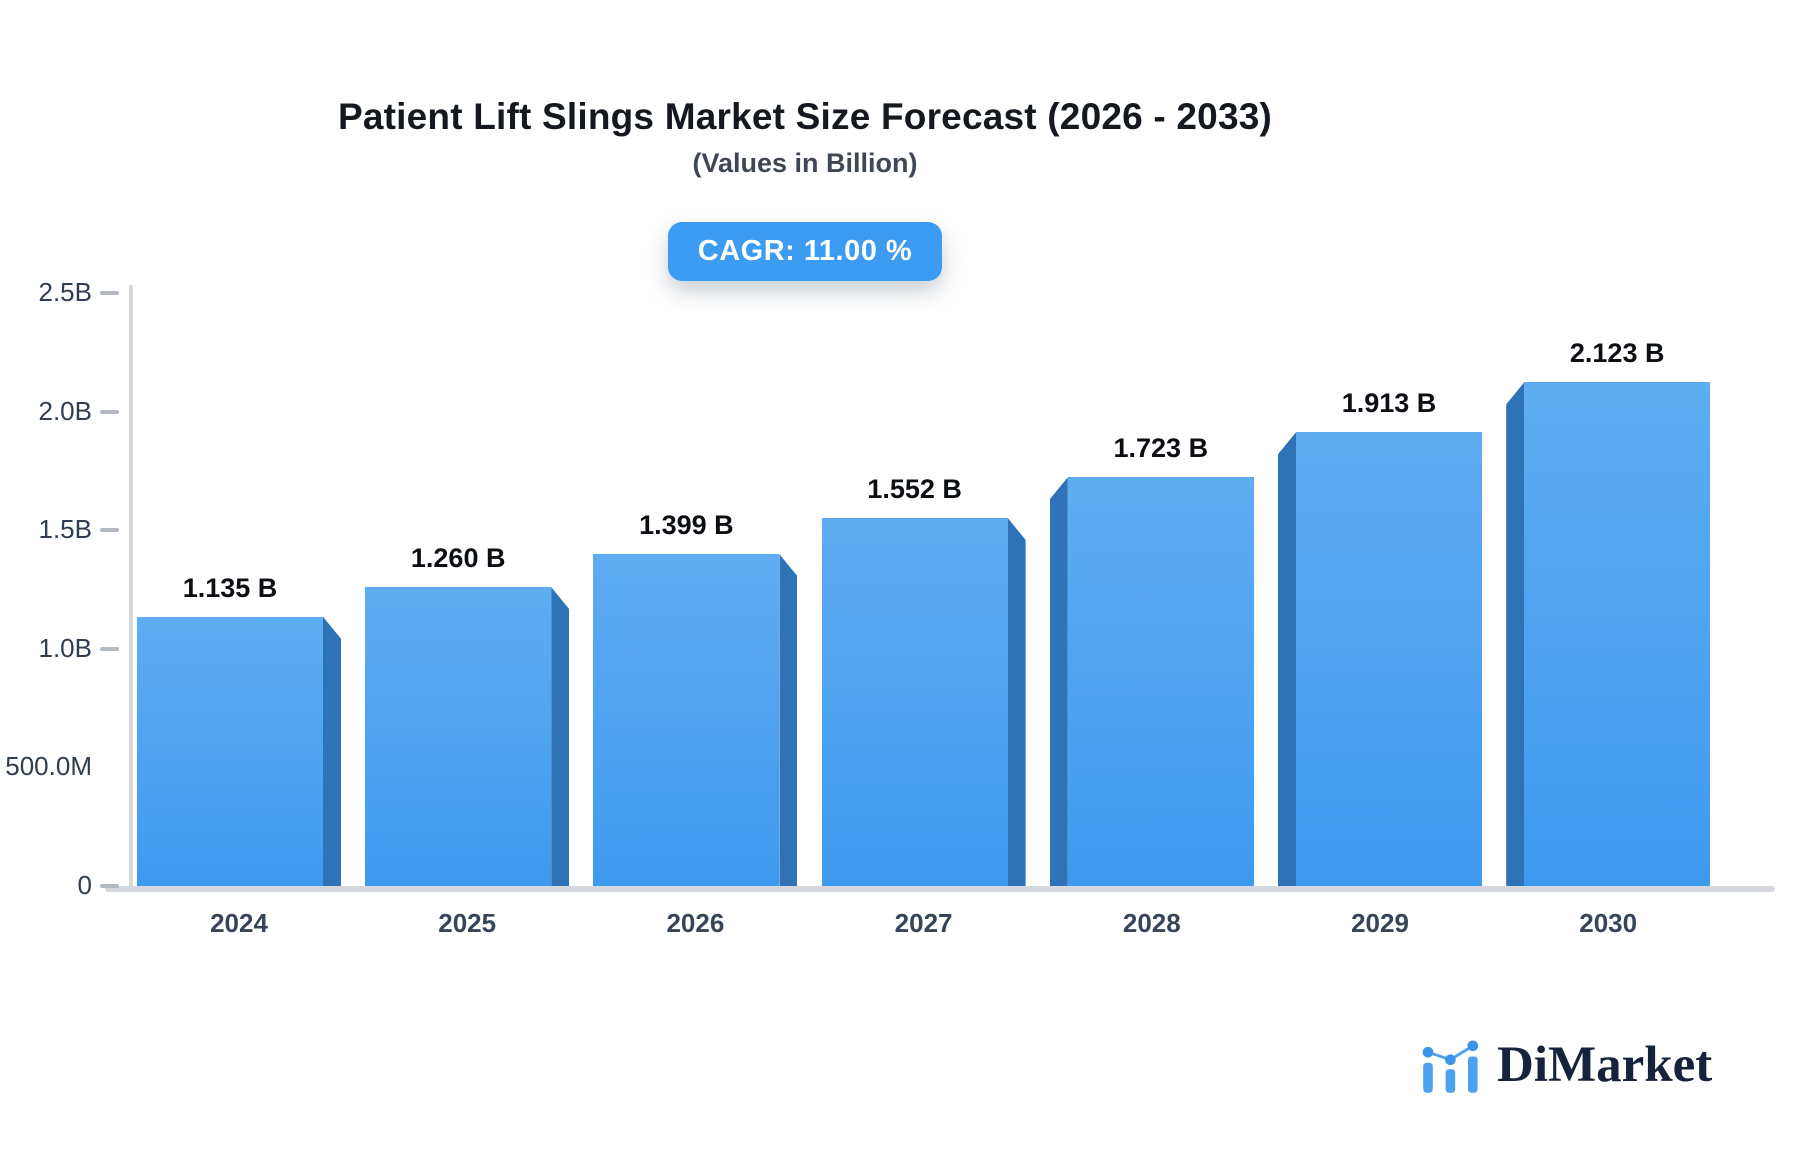 Image resolution: width=1800 pixels, height=1156 pixels. I want to click on bar-2029, so click(1389, 659).